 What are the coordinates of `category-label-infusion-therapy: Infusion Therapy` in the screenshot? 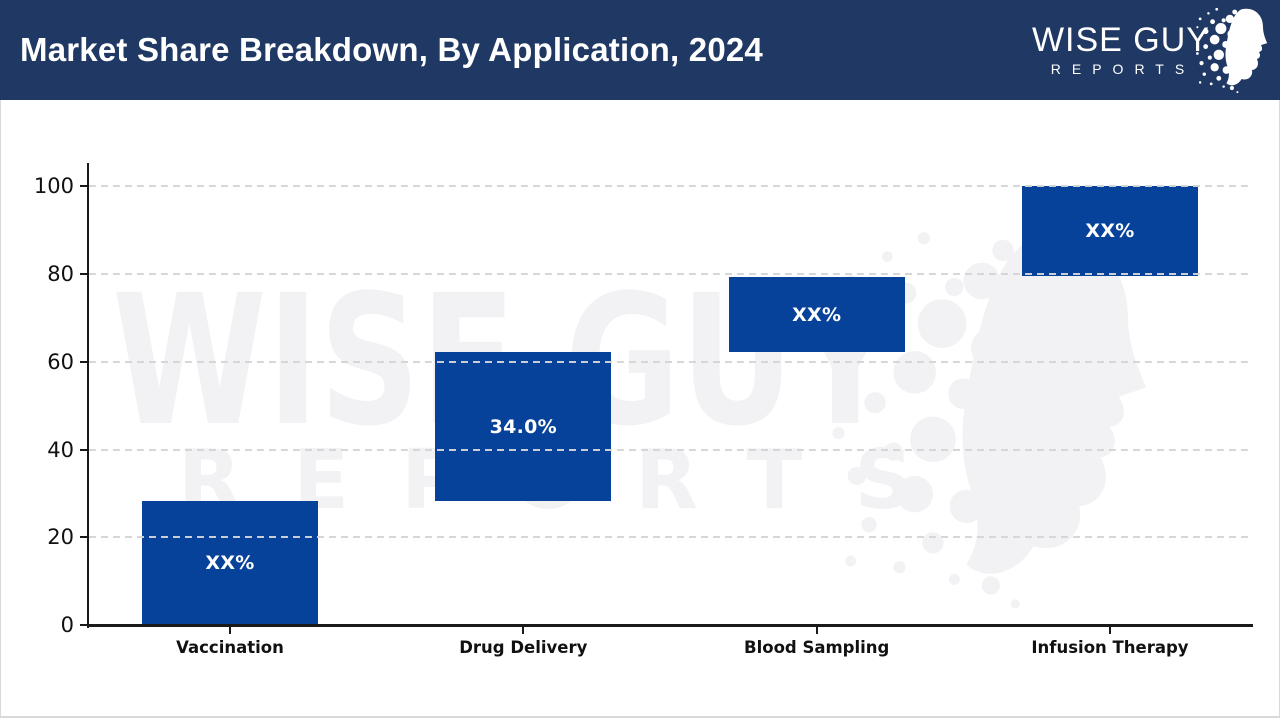 It's located at (1110, 647).